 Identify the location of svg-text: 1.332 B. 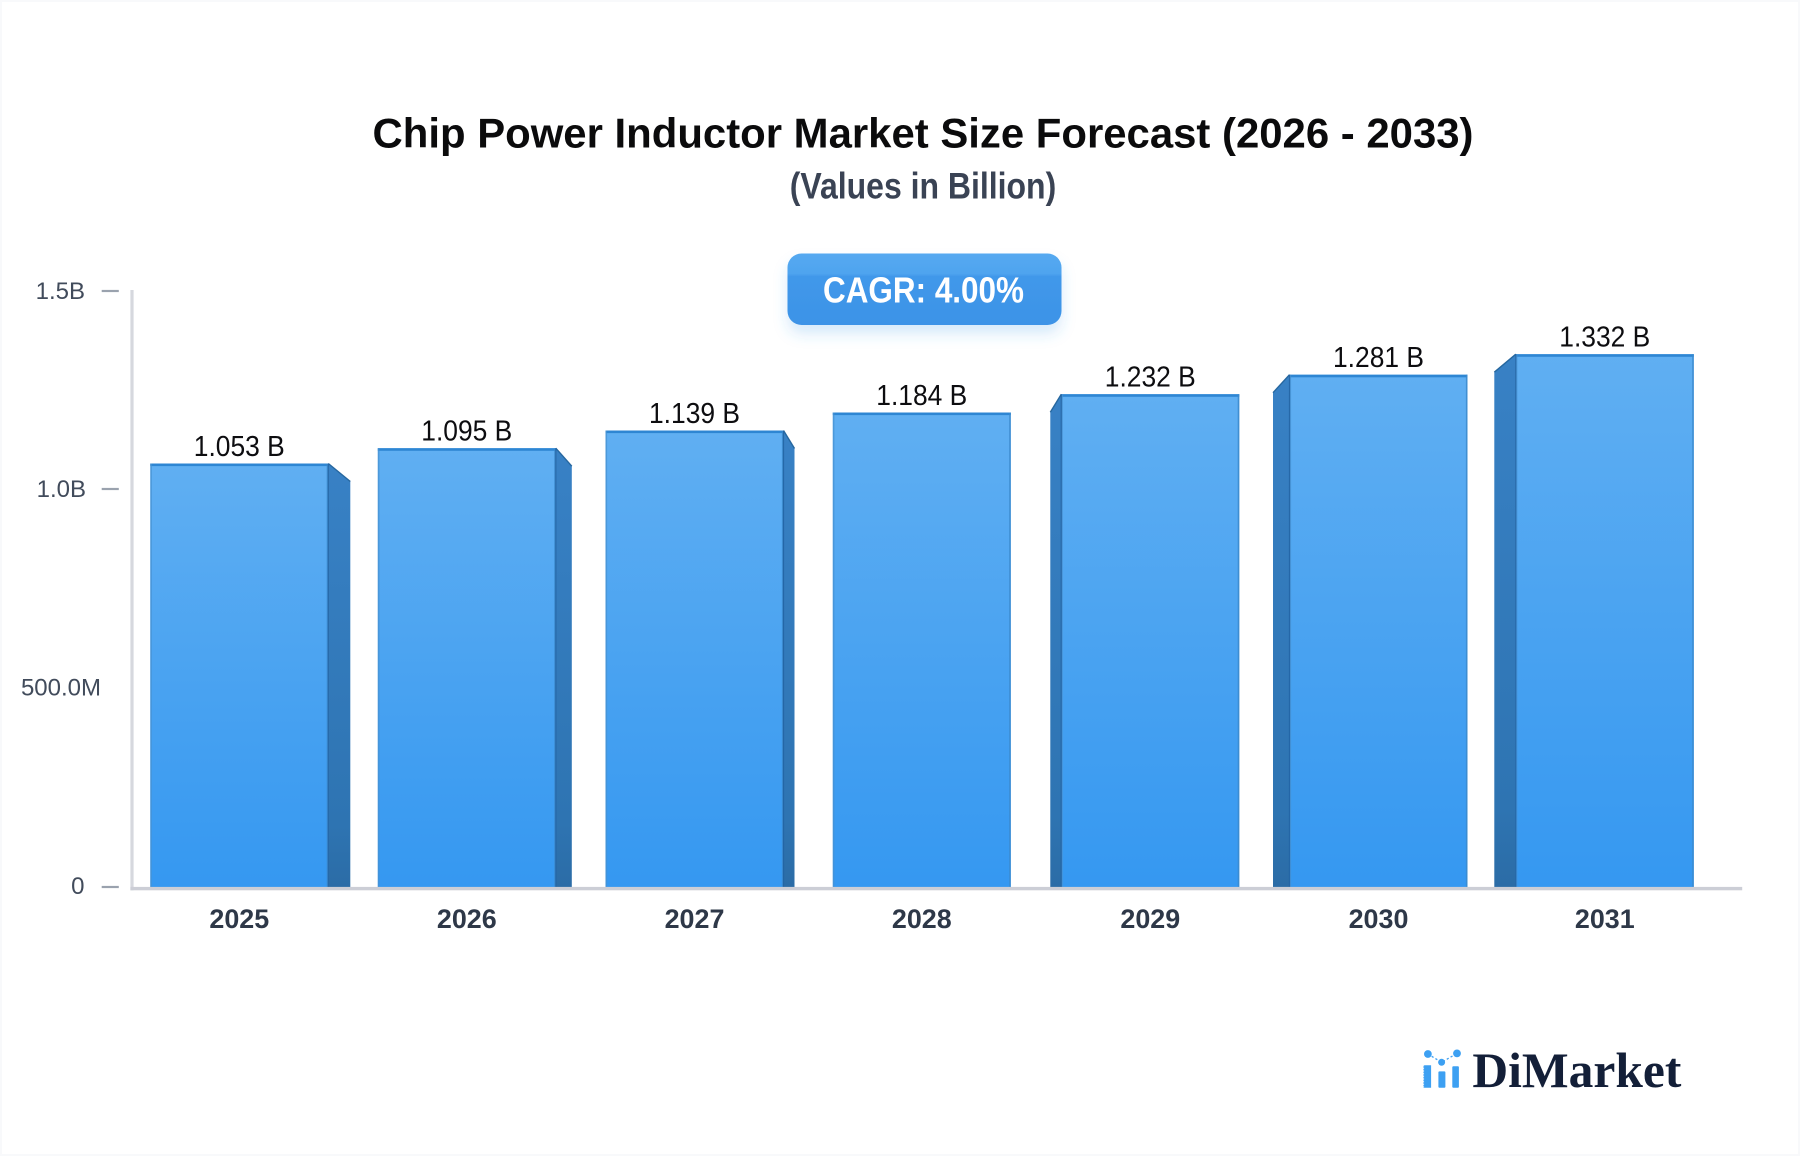
(1604, 338).